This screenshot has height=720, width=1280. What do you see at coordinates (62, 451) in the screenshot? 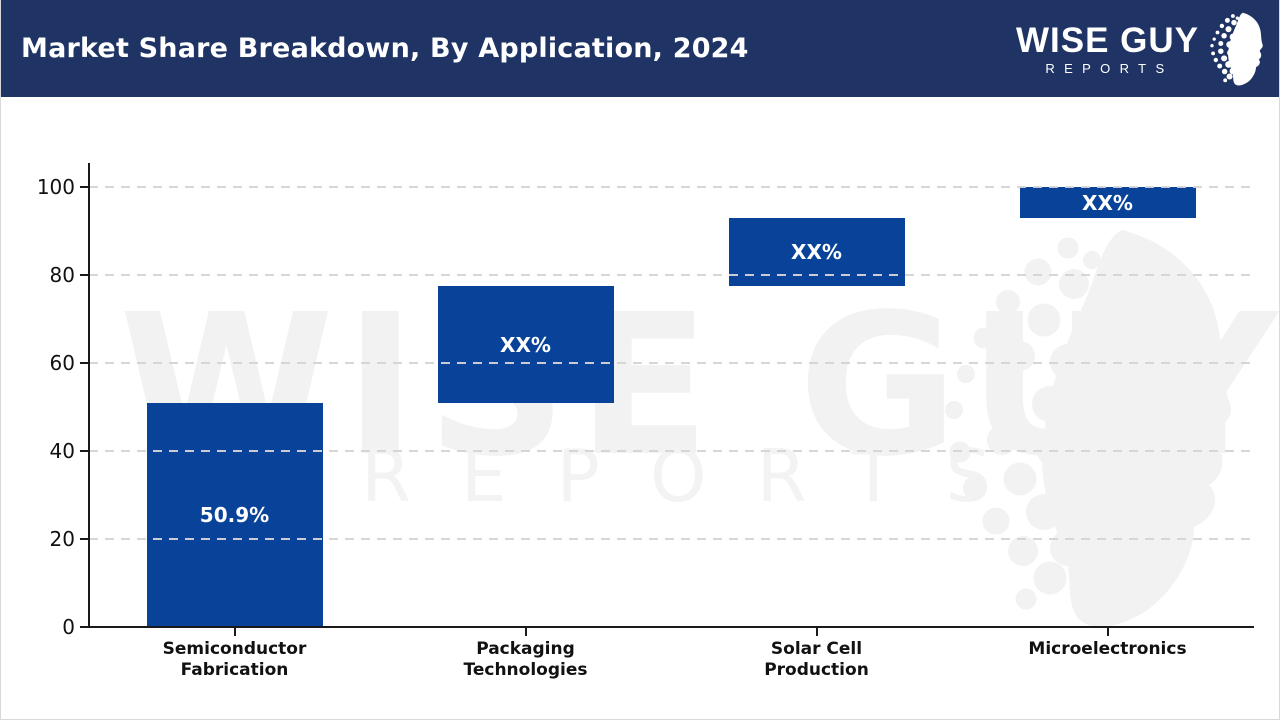
I see `y-tick-label: 40` at bounding box center [62, 451].